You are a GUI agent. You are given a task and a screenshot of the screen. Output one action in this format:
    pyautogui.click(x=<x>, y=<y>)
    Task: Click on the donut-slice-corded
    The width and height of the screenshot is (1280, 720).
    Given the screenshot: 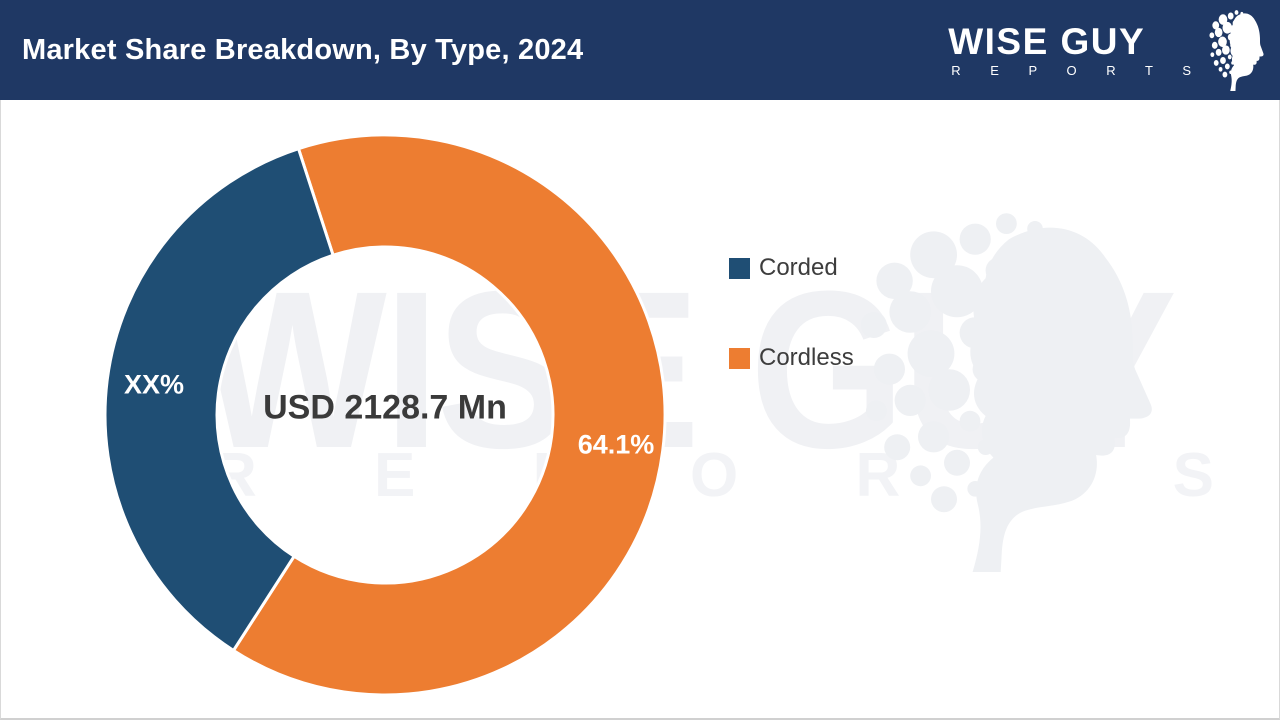 What is the action you would take?
    pyautogui.click(x=219, y=399)
    